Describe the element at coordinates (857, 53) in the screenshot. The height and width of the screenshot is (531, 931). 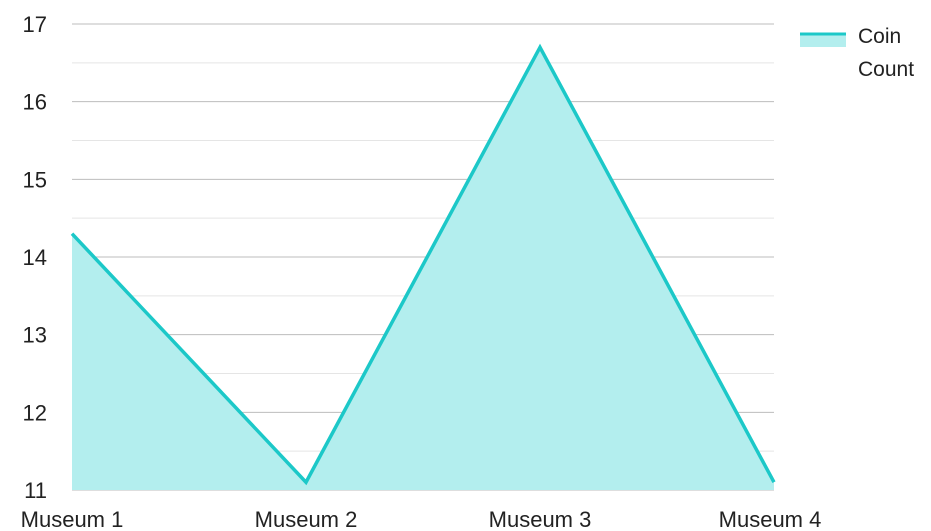
I see `legend: Coin Count` at that location.